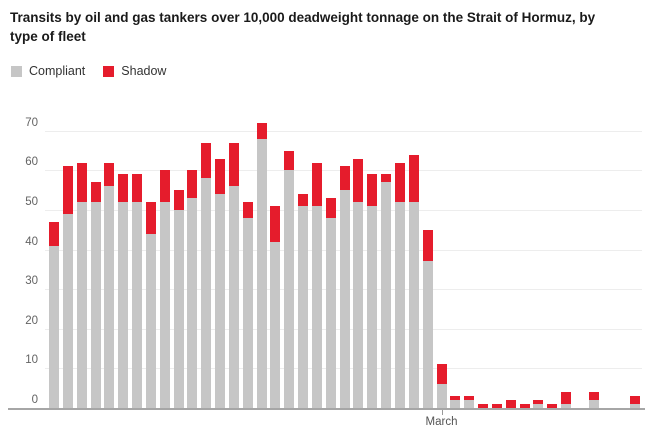  I want to click on legend-item-shadow: Shadow, so click(134, 71).